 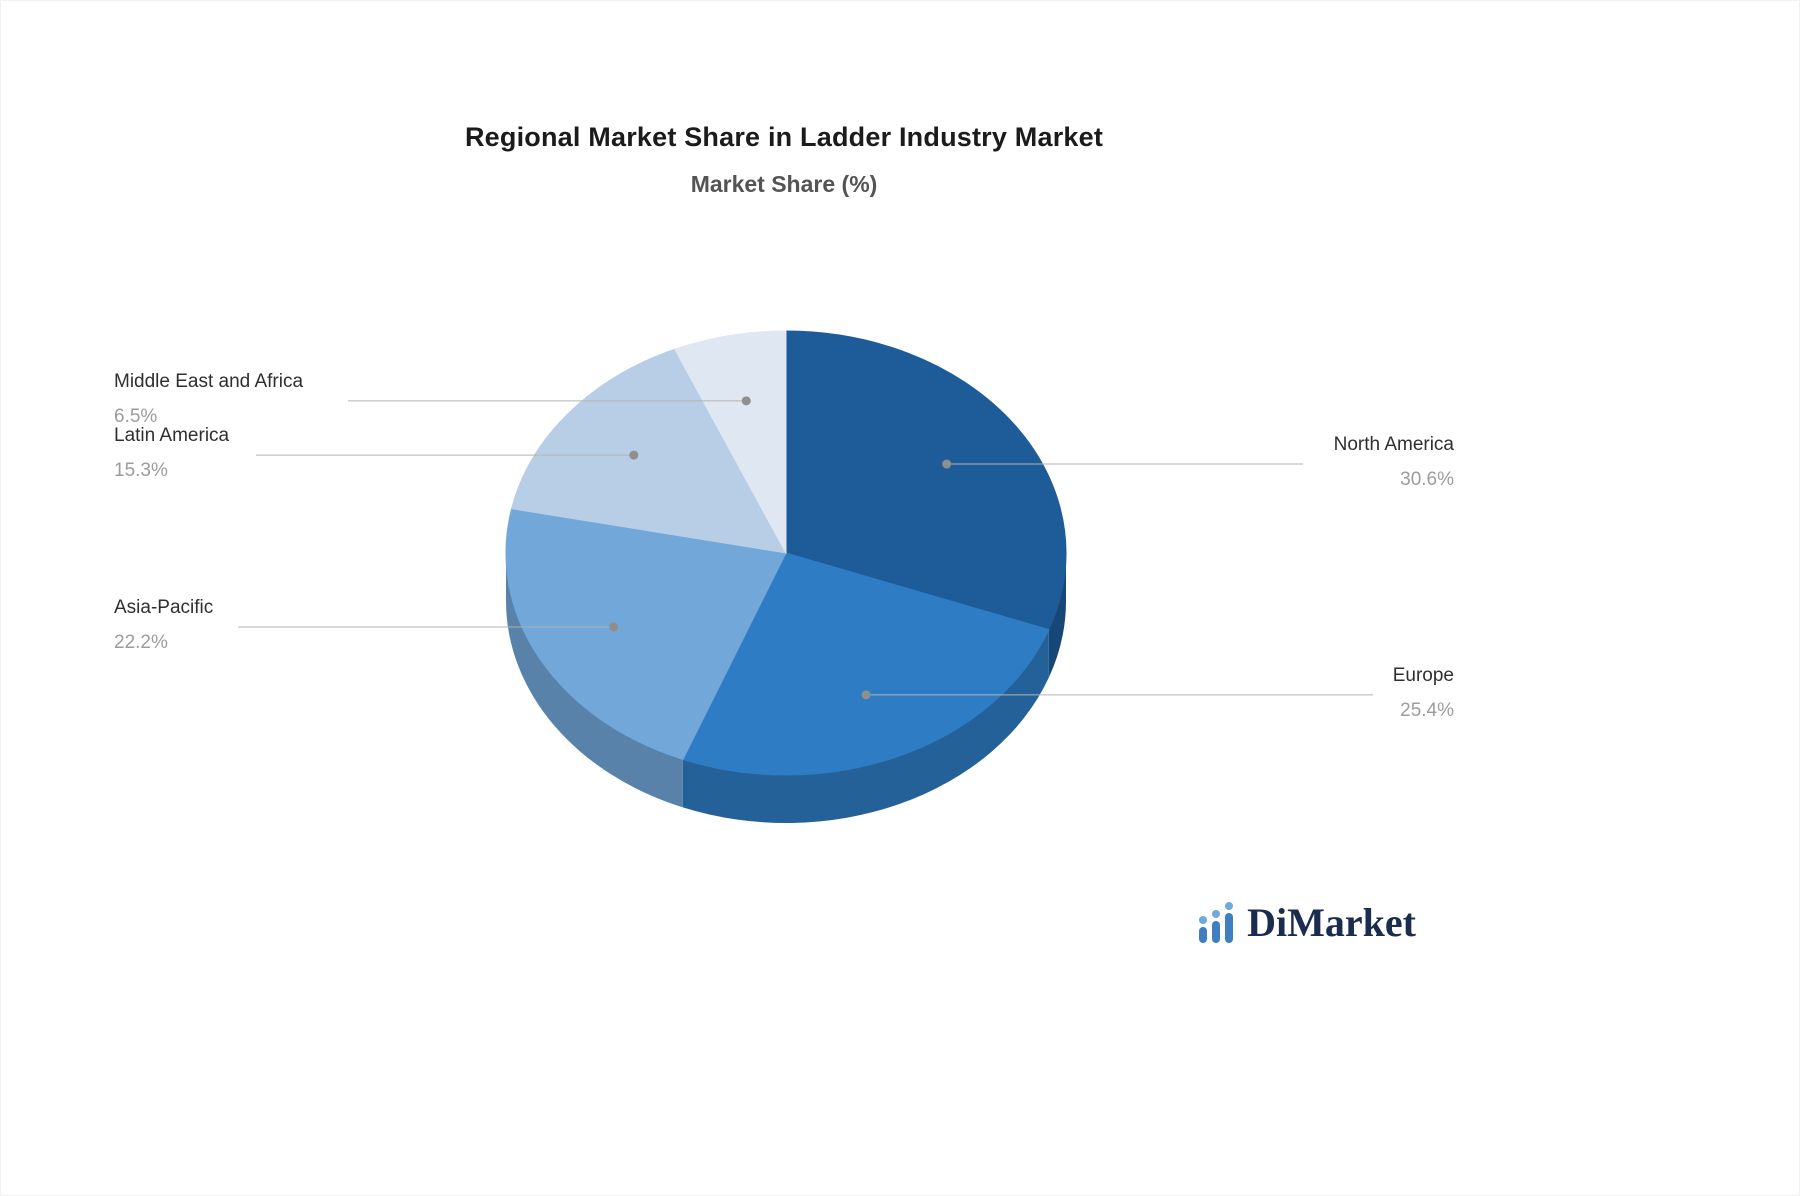 I want to click on logo-text: DiMarket, so click(x=1331, y=922).